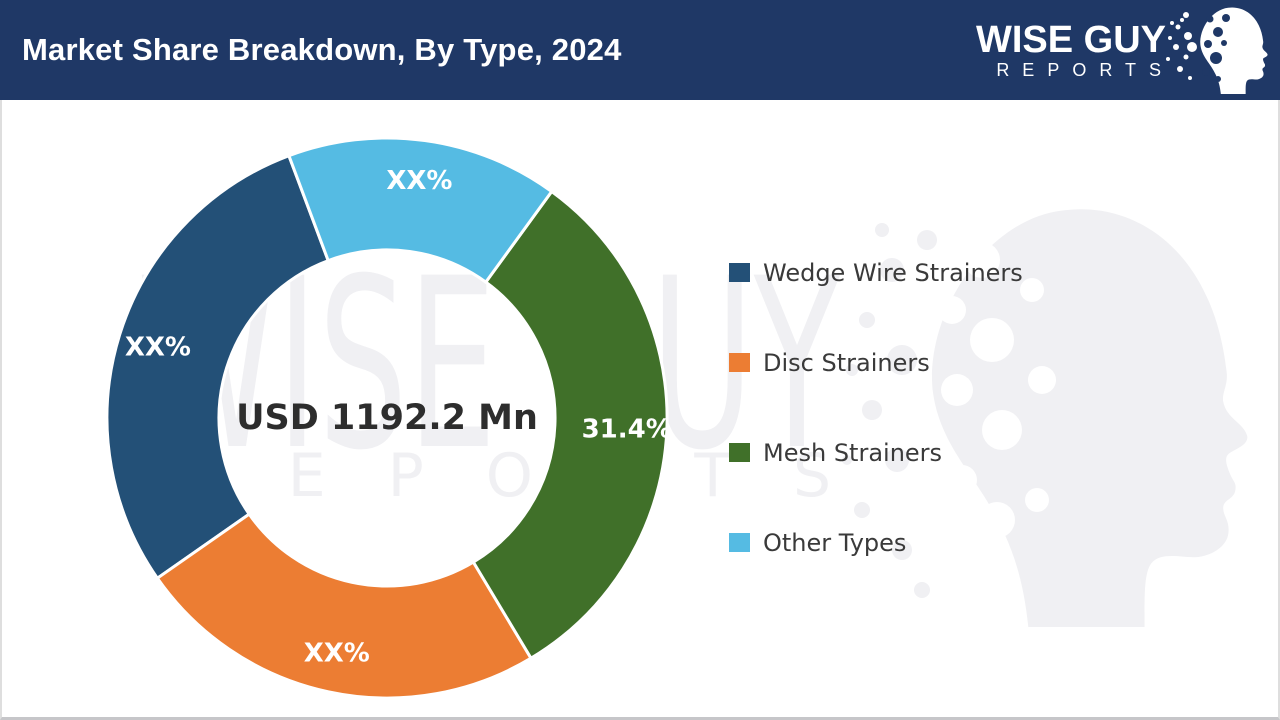 The width and height of the screenshot is (1280, 720). Describe the element at coordinates (158, 348) in the screenshot. I see `slice-label-wedge-wire-strainers: XX%` at that location.